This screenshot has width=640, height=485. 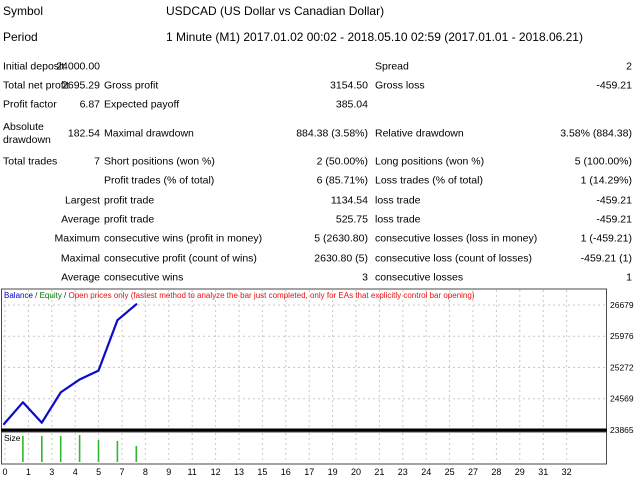 I want to click on report-cell: Total trades, so click(x=30, y=161).